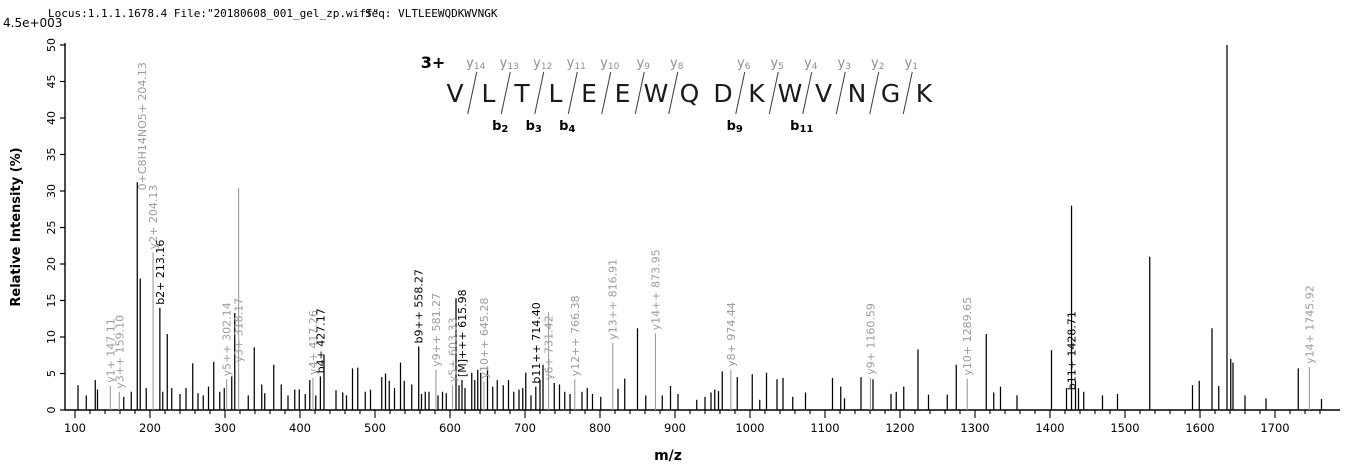 Image resolution: width=1362 pixels, height=473 pixels. What do you see at coordinates (1309, 324) in the screenshot?
I see `peak-label: y14+ 1745.92` at bounding box center [1309, 324].